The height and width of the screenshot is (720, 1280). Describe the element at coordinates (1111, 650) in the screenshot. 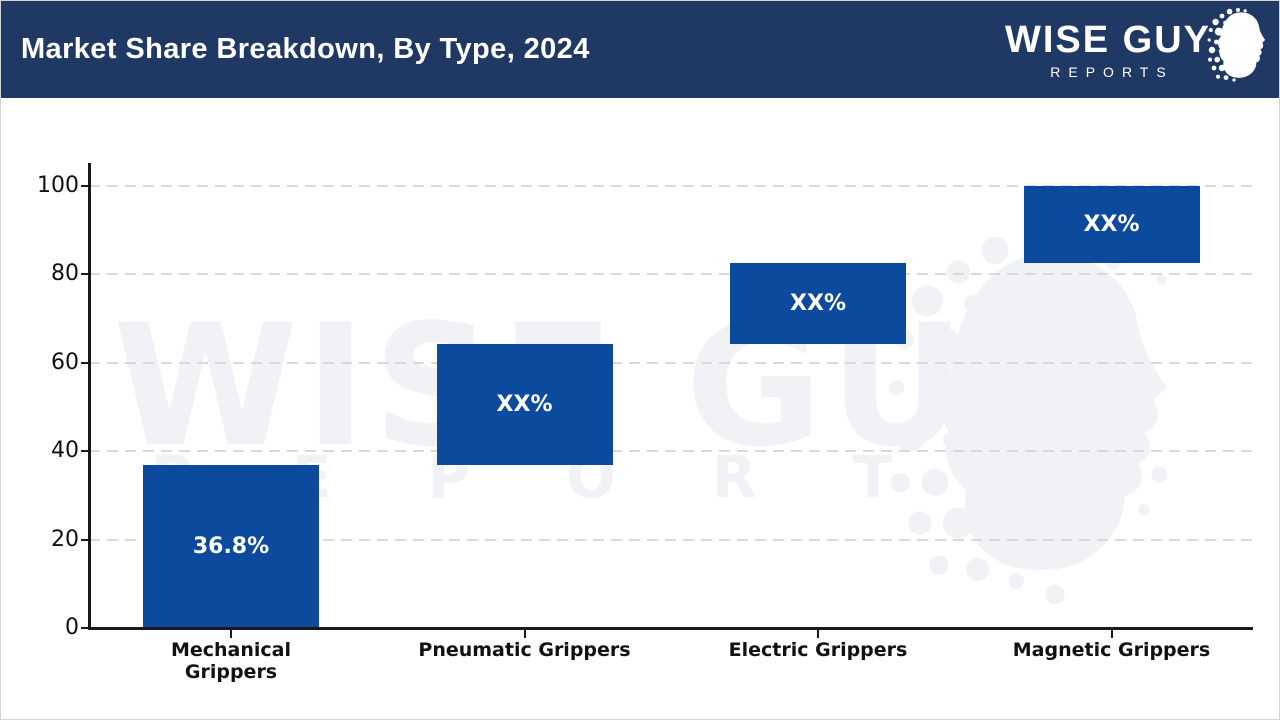

I see `x-category-label: Magnetic Grippers` at that location.